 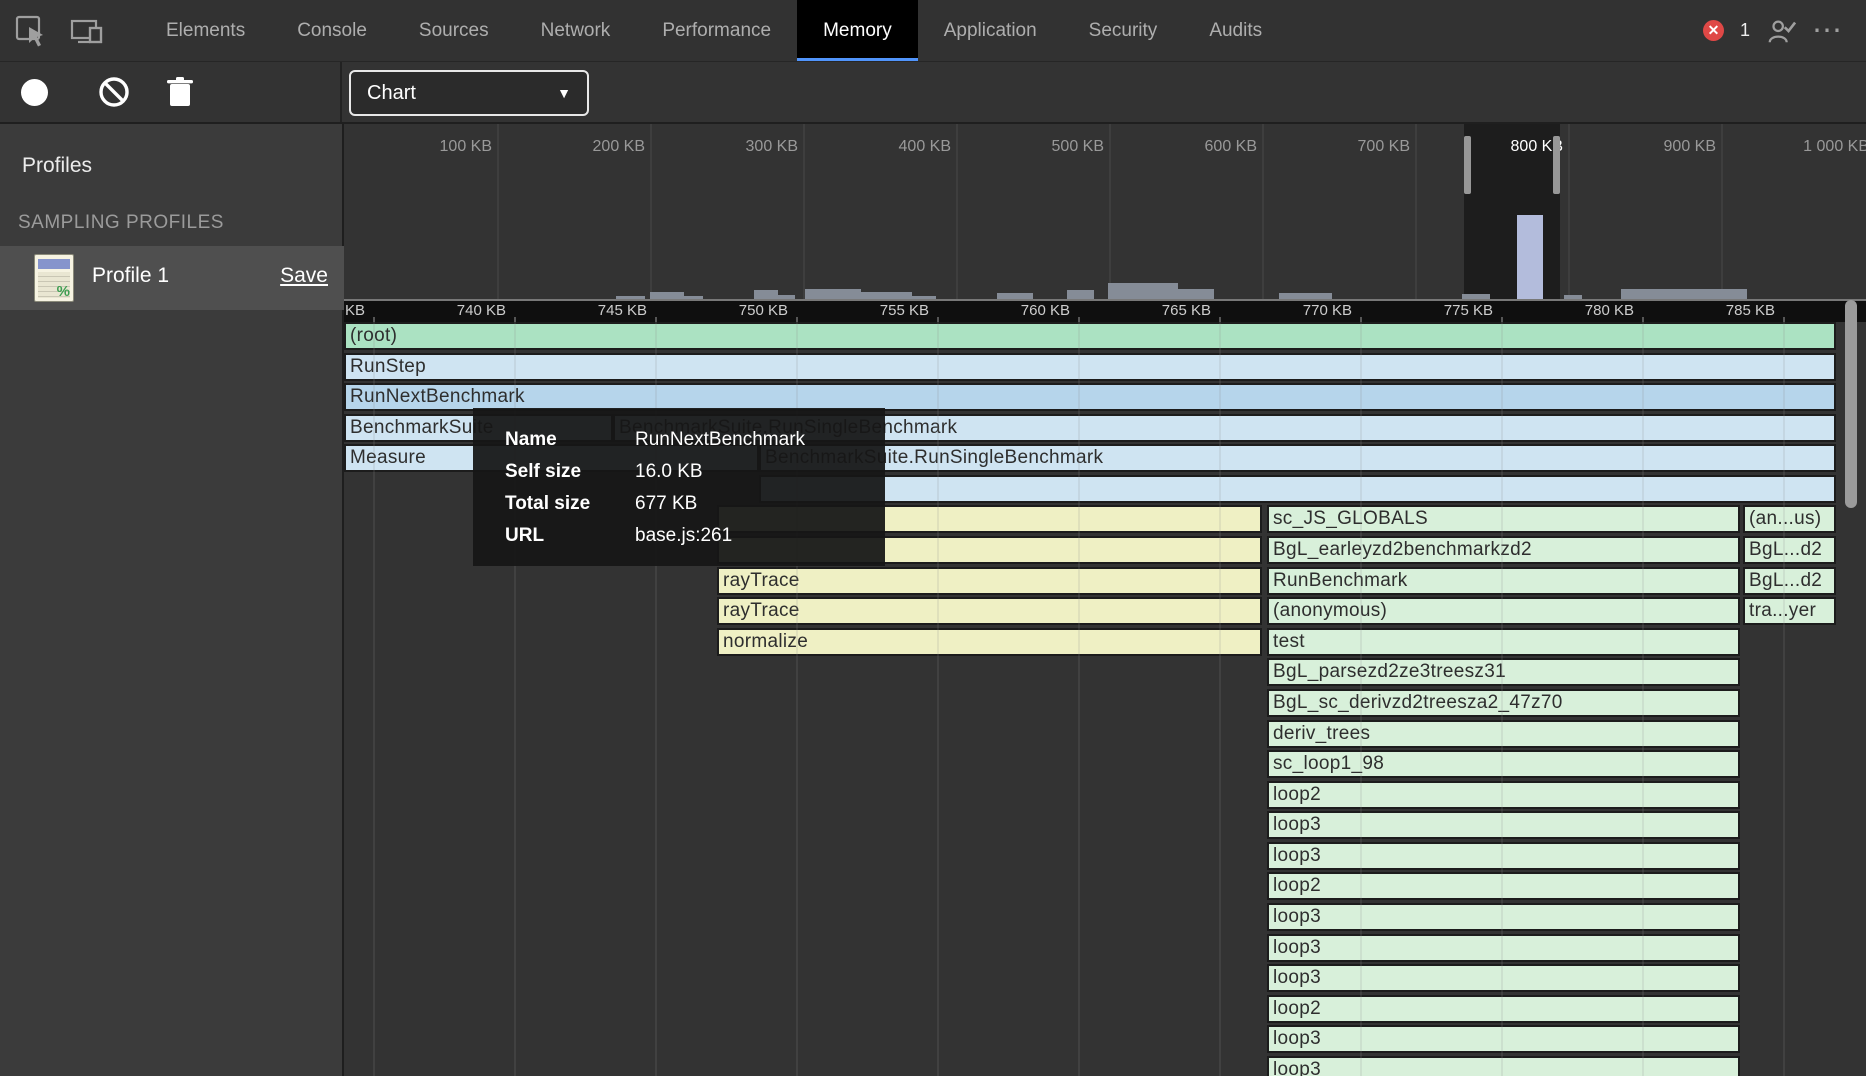 What do you see at coordinates (1530, 257) in the screenshot?
I see `overview-selected-memory-bar` at bounding box center [1530, 257].